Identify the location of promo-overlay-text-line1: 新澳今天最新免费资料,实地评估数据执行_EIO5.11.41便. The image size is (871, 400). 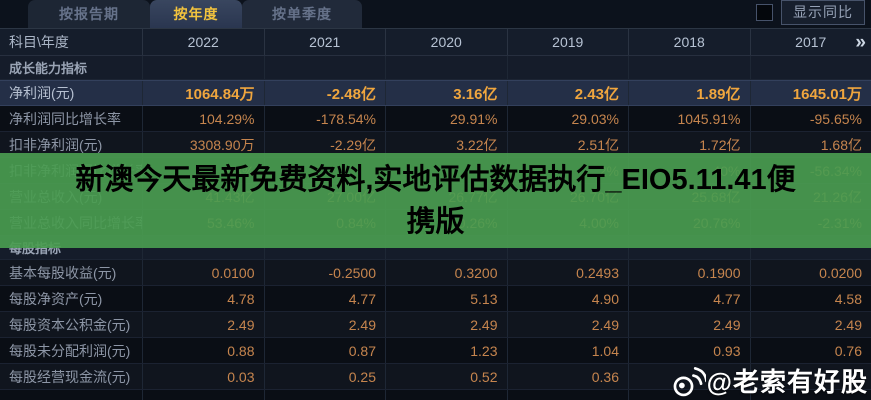
(435, 179).